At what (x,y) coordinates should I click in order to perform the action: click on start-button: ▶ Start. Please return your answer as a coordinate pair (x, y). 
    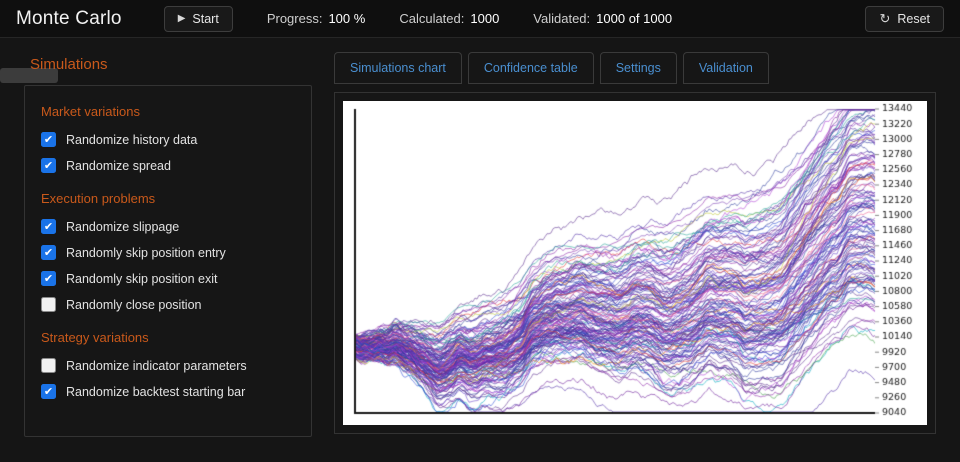
    Looking at the image, I should click on (198, 18).